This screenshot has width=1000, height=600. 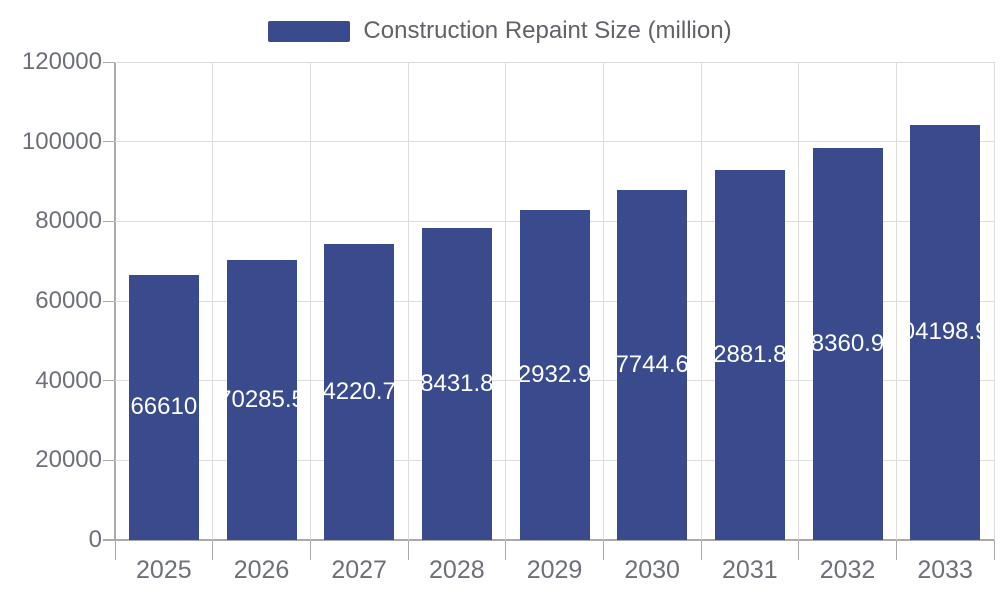 I want to click on x-tick-label: 2028, so click(x=457, y=570).